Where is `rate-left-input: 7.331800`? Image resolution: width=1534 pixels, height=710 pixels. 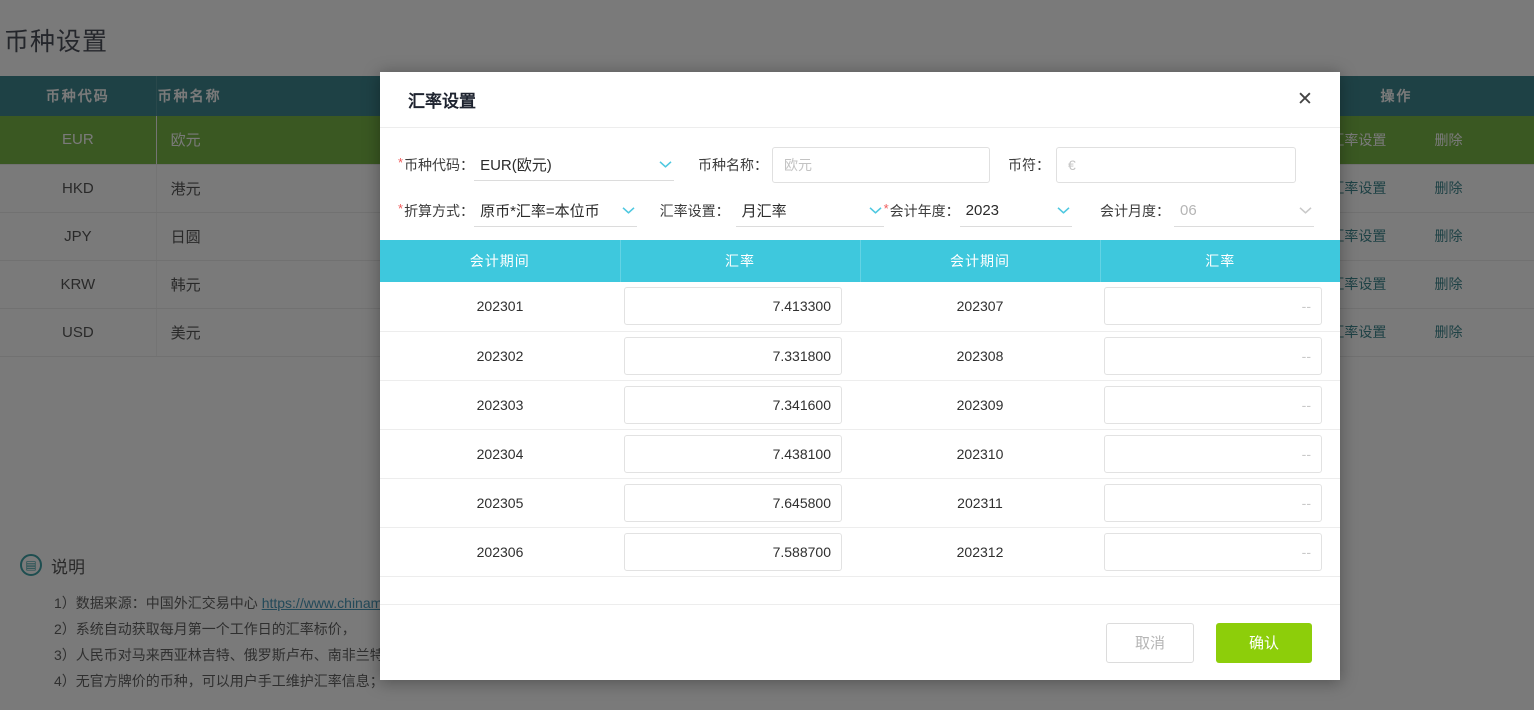
rate-left-input: 7.331800 is located at coordinates (733, 355).